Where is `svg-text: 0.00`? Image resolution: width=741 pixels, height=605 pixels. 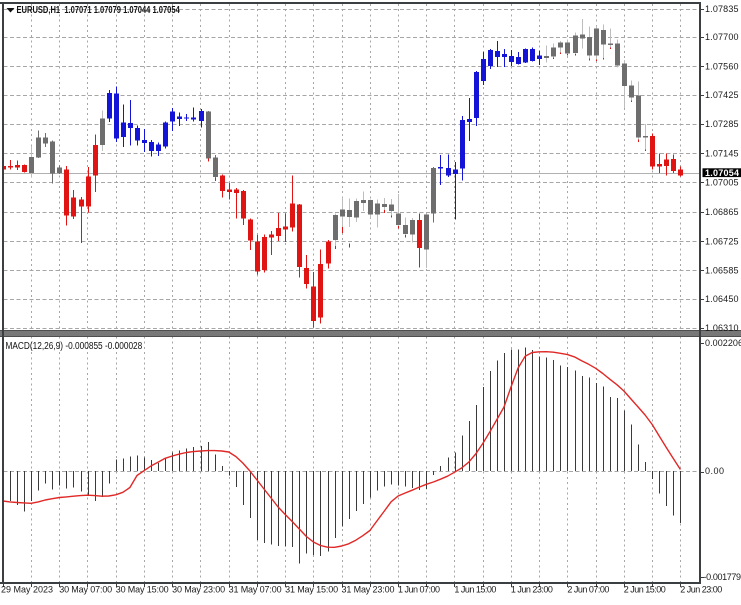 svg-text: 0.00 is located at coordinates (714, 471).